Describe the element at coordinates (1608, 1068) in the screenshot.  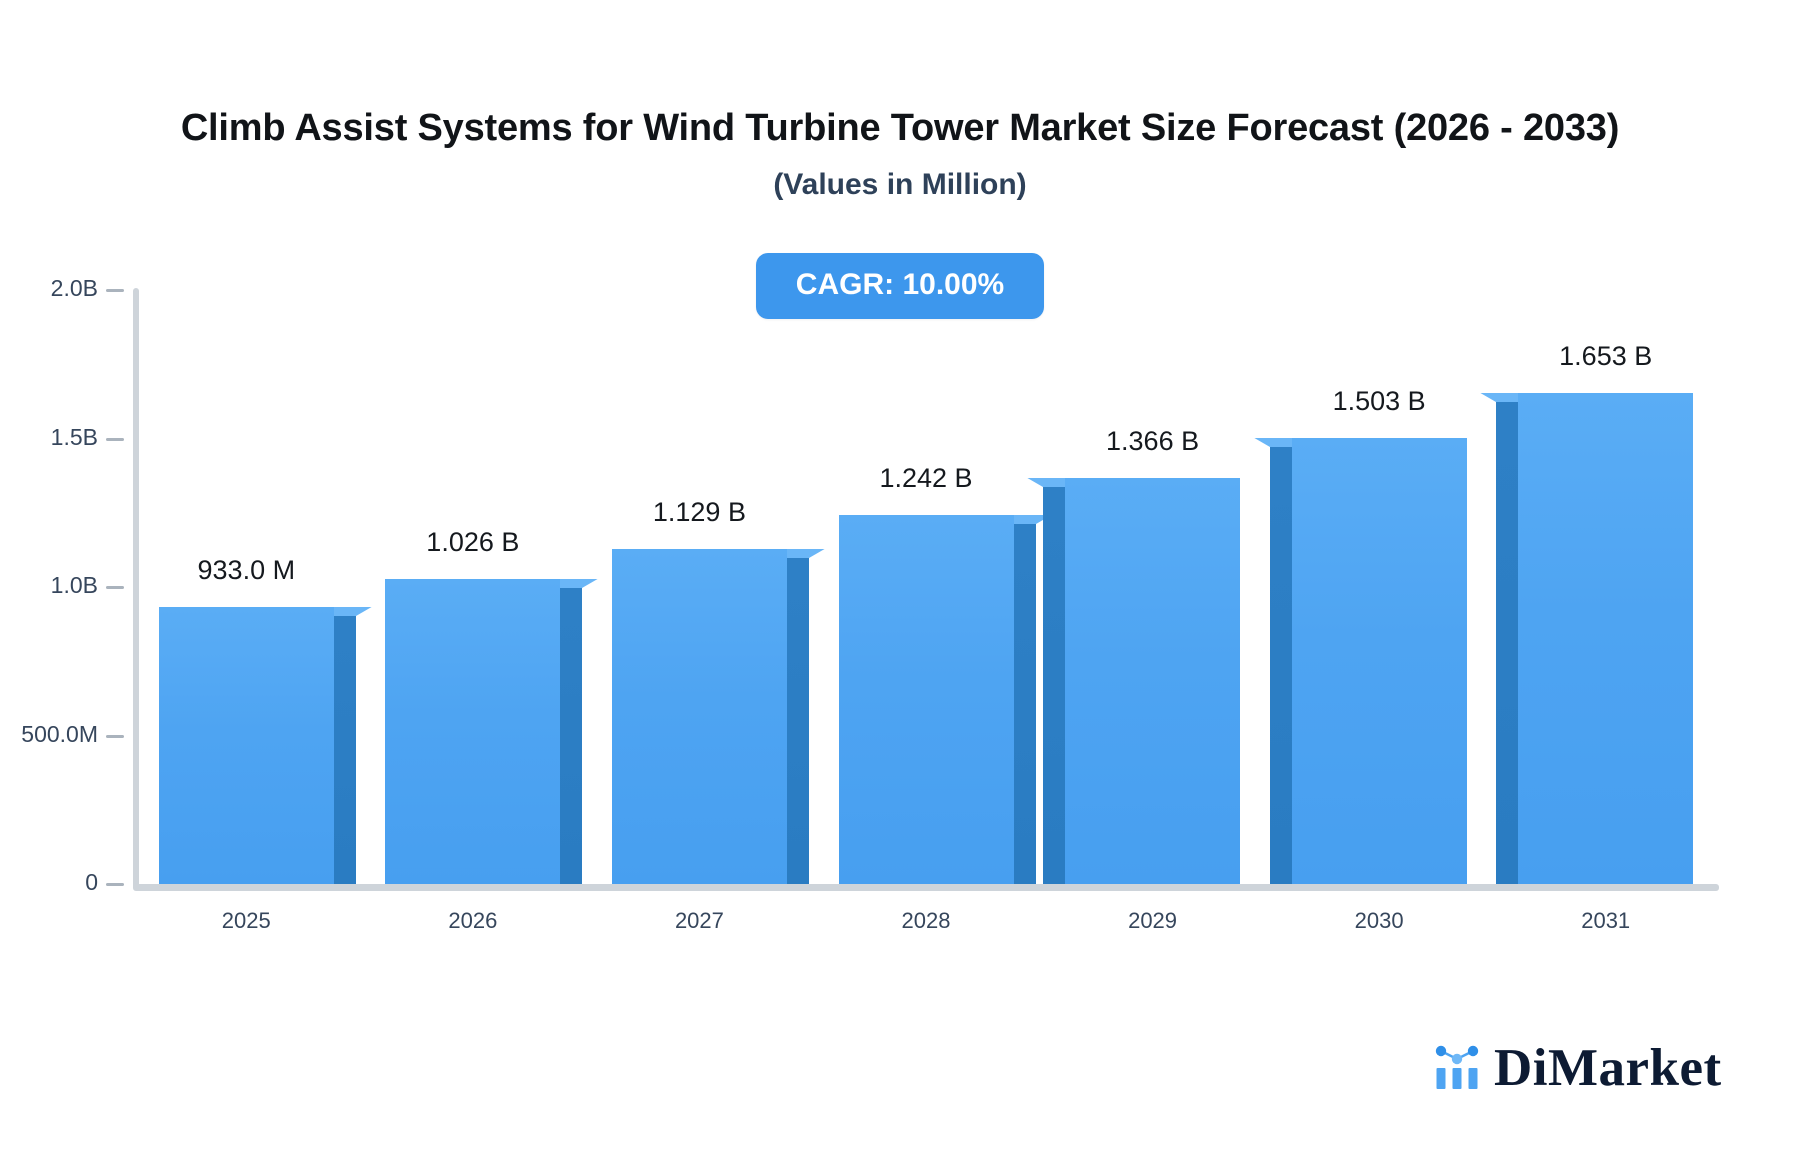
I see `logo-text: DiMarket` at that location.